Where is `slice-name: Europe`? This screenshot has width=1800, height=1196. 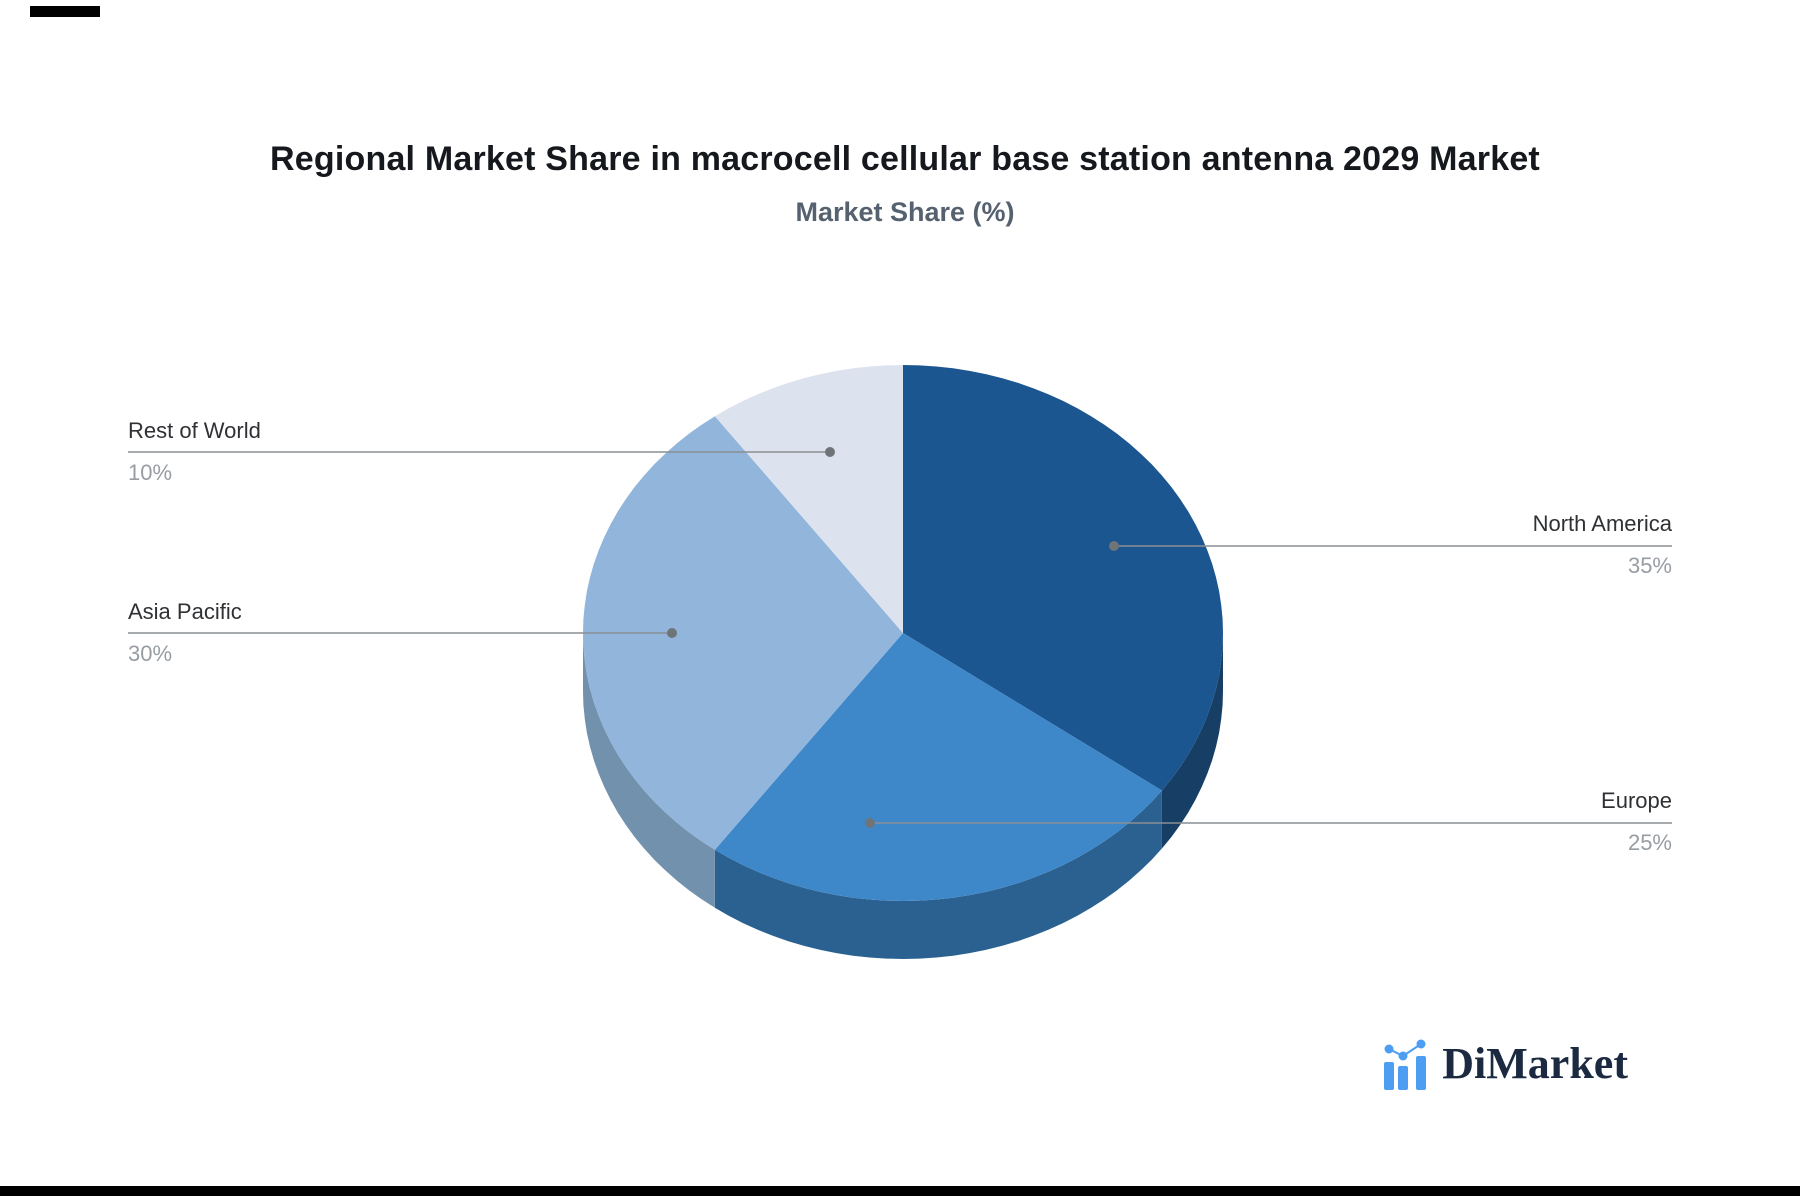
slice-name: Europe is located at coordinates (1636, 800).